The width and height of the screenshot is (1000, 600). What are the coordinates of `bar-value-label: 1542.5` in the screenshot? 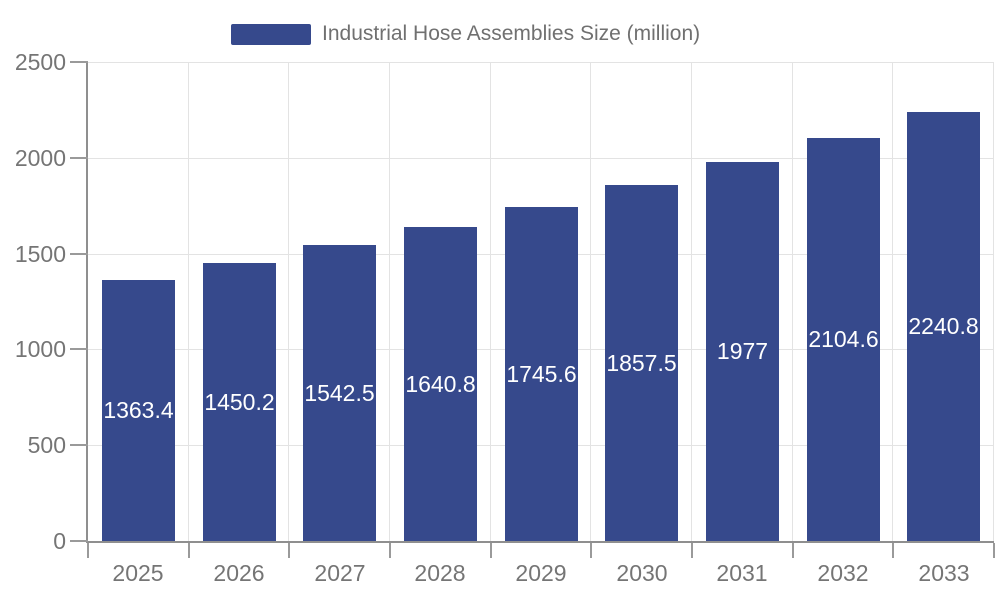 It's located at (339, 392).